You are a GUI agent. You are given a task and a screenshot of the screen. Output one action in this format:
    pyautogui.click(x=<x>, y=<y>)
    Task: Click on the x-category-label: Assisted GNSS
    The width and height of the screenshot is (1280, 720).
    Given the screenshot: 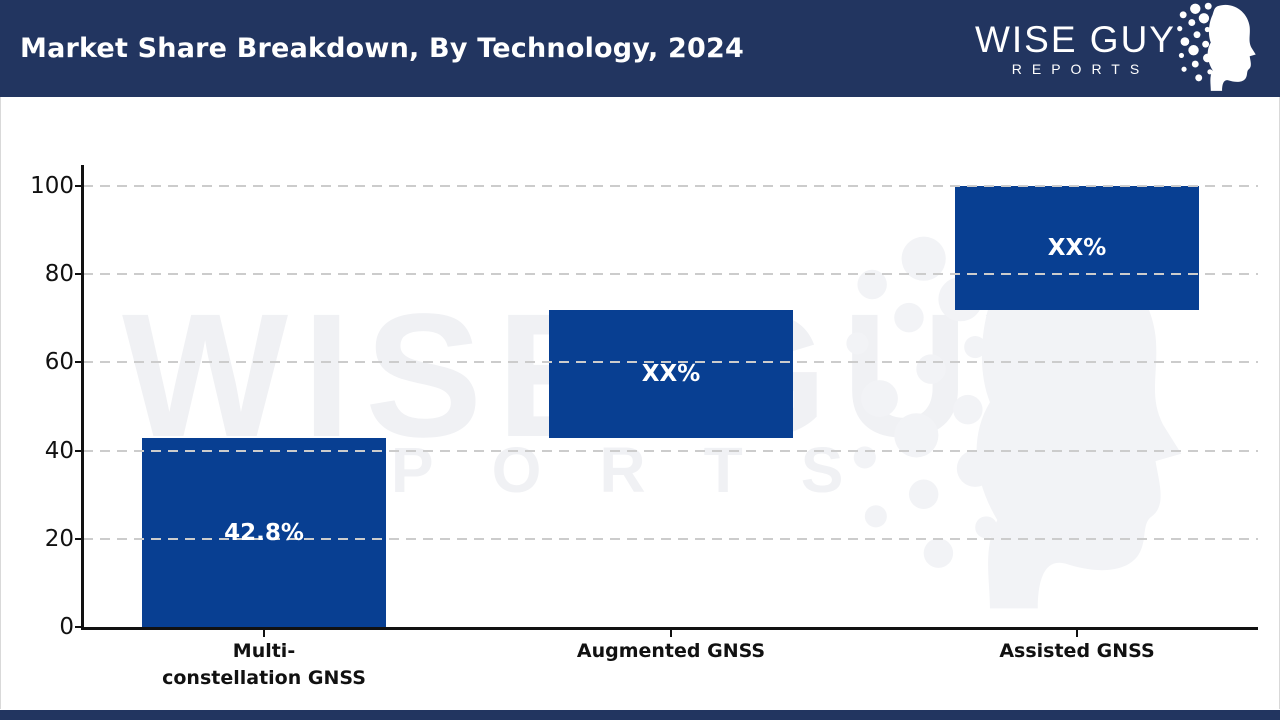 What is the action you would take?
    pyautogui.click(x=1077, y=651)
    